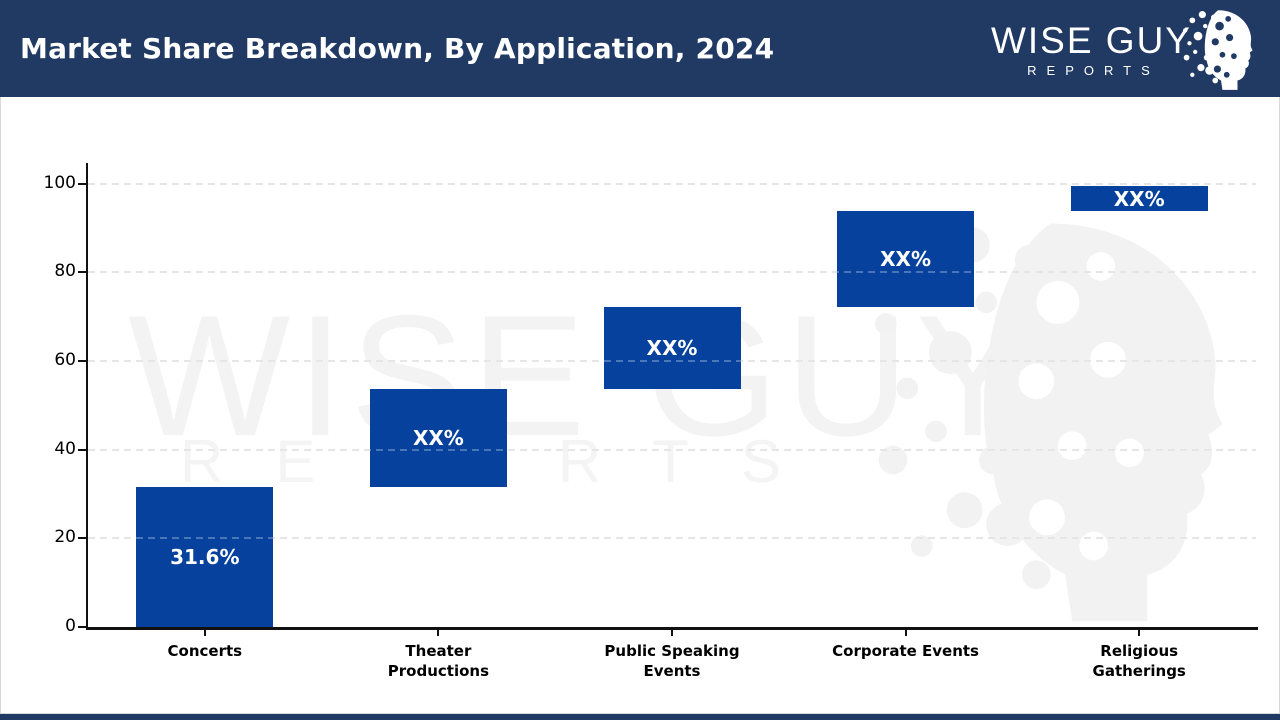 Image resolution: width=1280 pixels, height=720 pixels. I want to click on logo-text: WISE GUY REPORTS, so click(1091, 49).